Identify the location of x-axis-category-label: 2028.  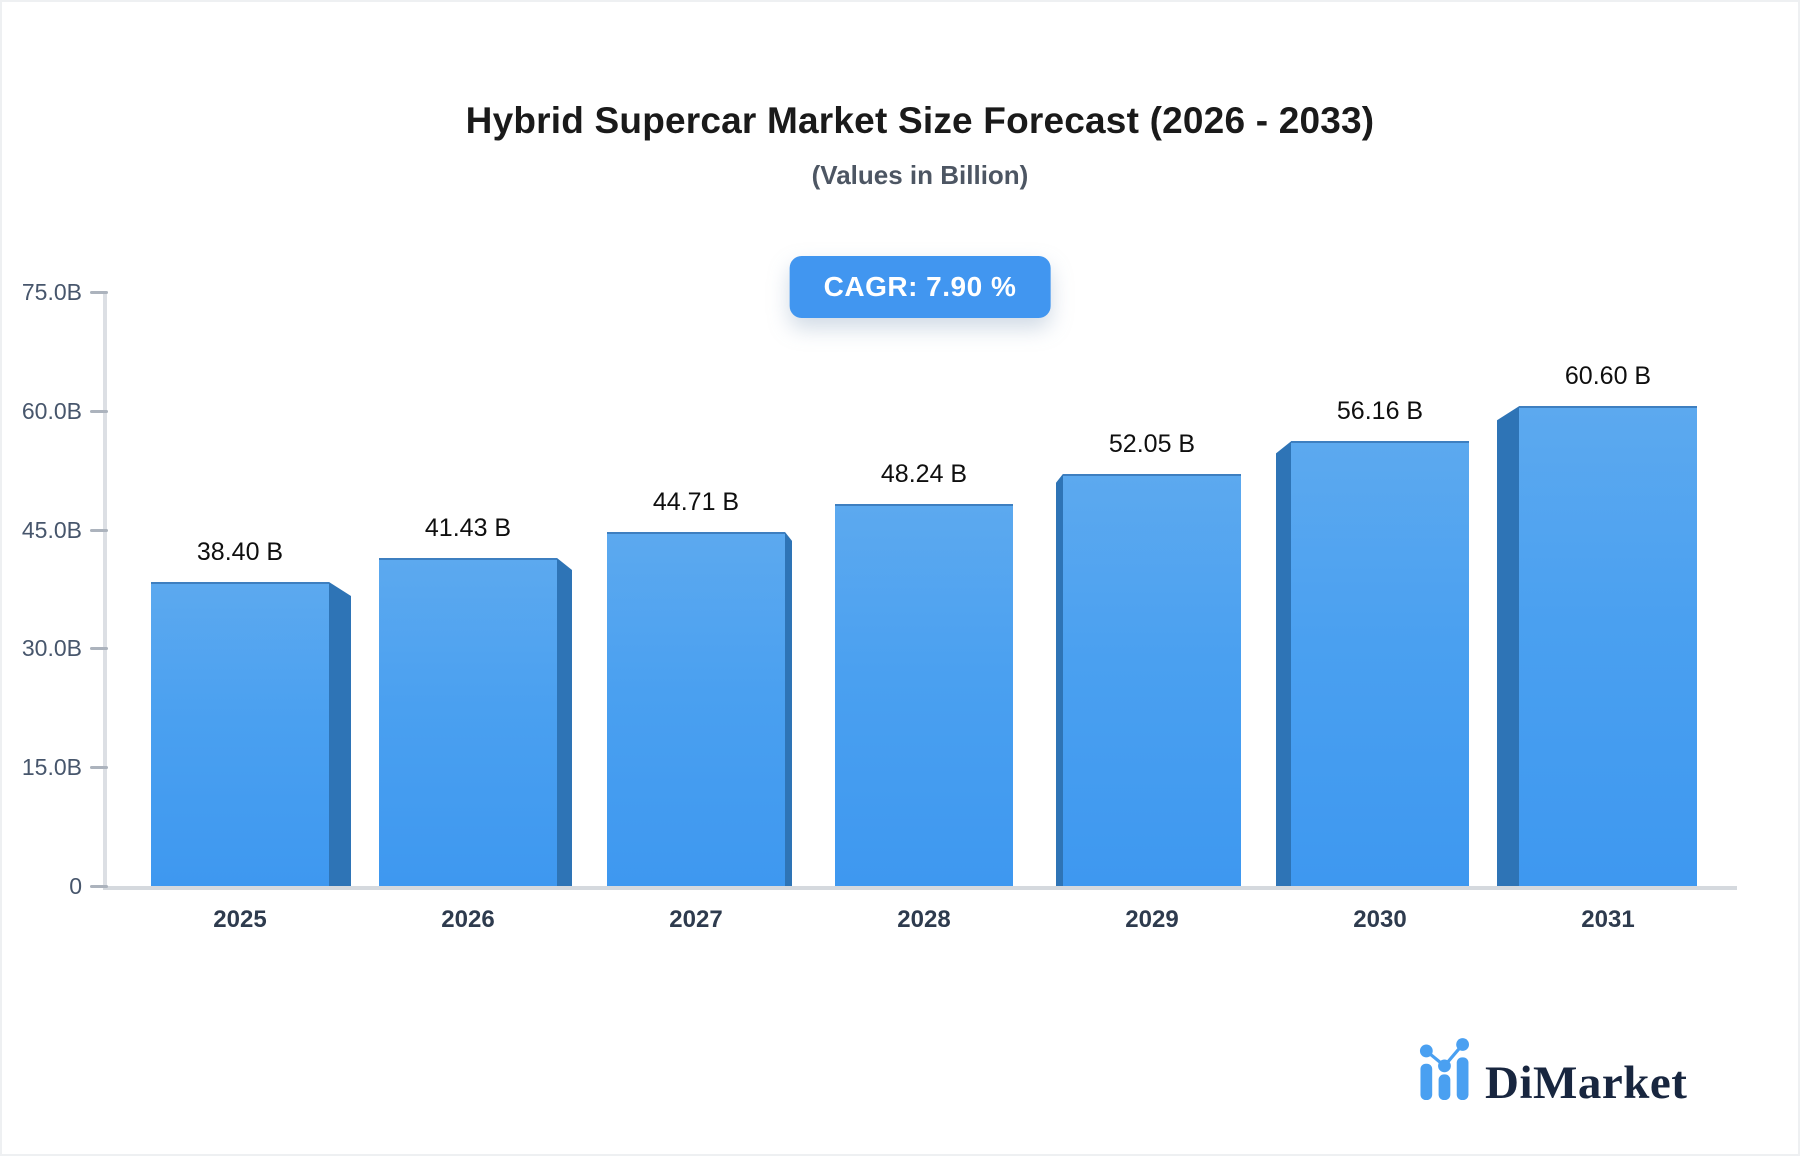
(924, 919).